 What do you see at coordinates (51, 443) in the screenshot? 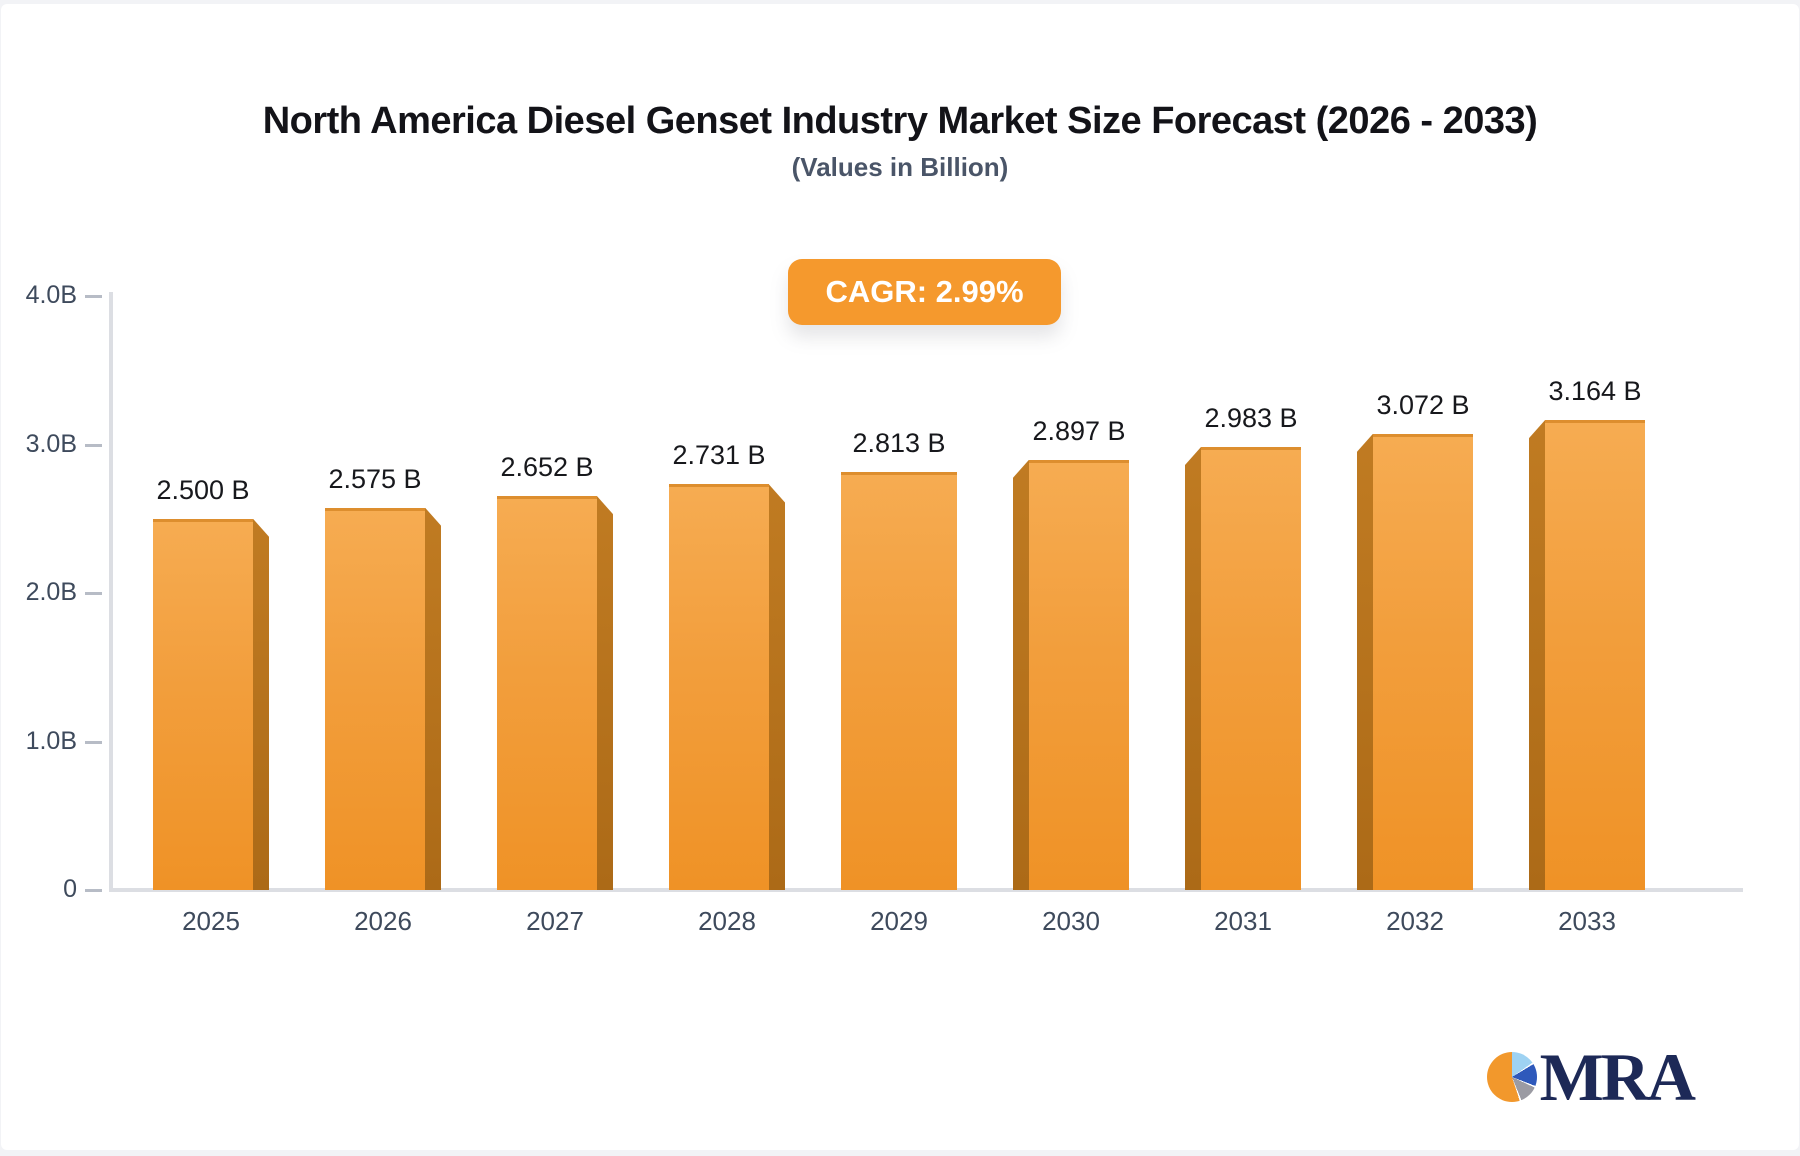
I see `y-axis-tick-label: 3.0B` at bounding box center [51, 443].